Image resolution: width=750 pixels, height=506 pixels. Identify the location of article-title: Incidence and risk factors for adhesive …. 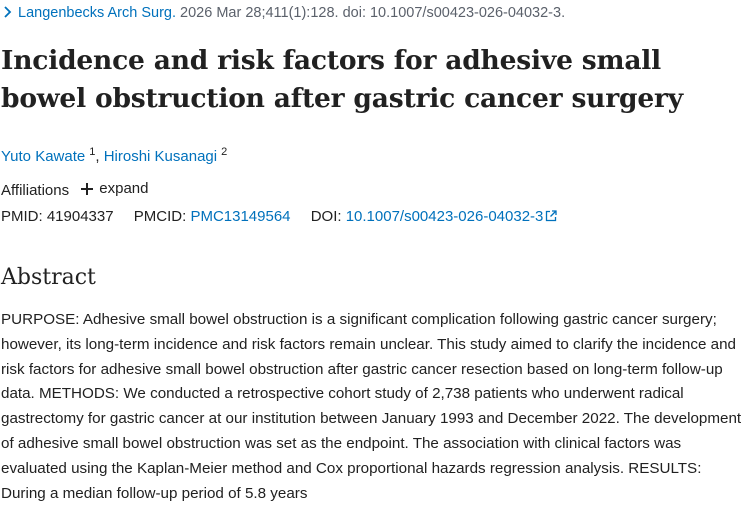
(342, 79).